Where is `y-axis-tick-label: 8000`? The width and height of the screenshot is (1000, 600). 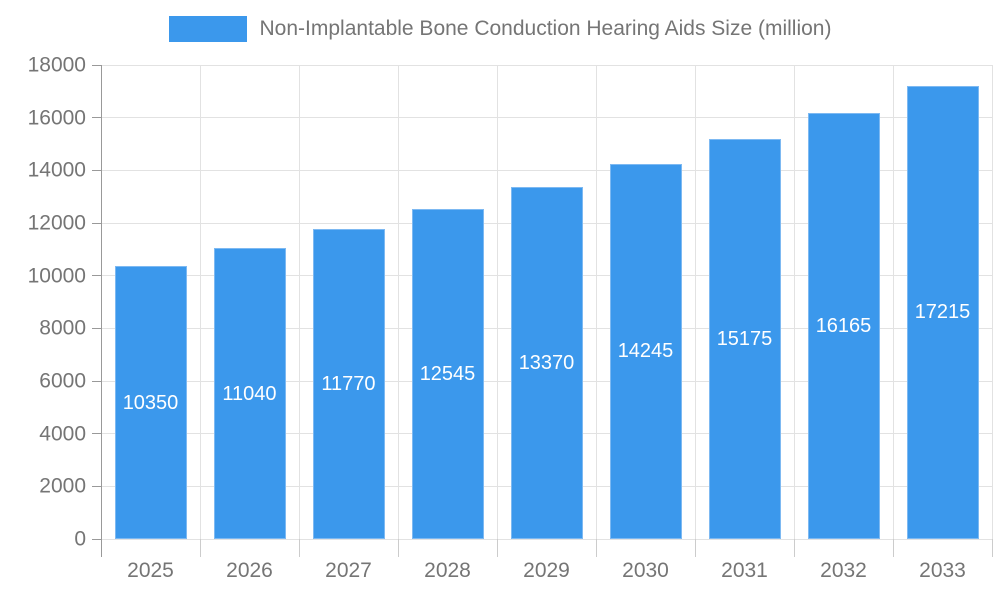
y-axis-tick-label: 8000 is located at coordinates (62, 328).